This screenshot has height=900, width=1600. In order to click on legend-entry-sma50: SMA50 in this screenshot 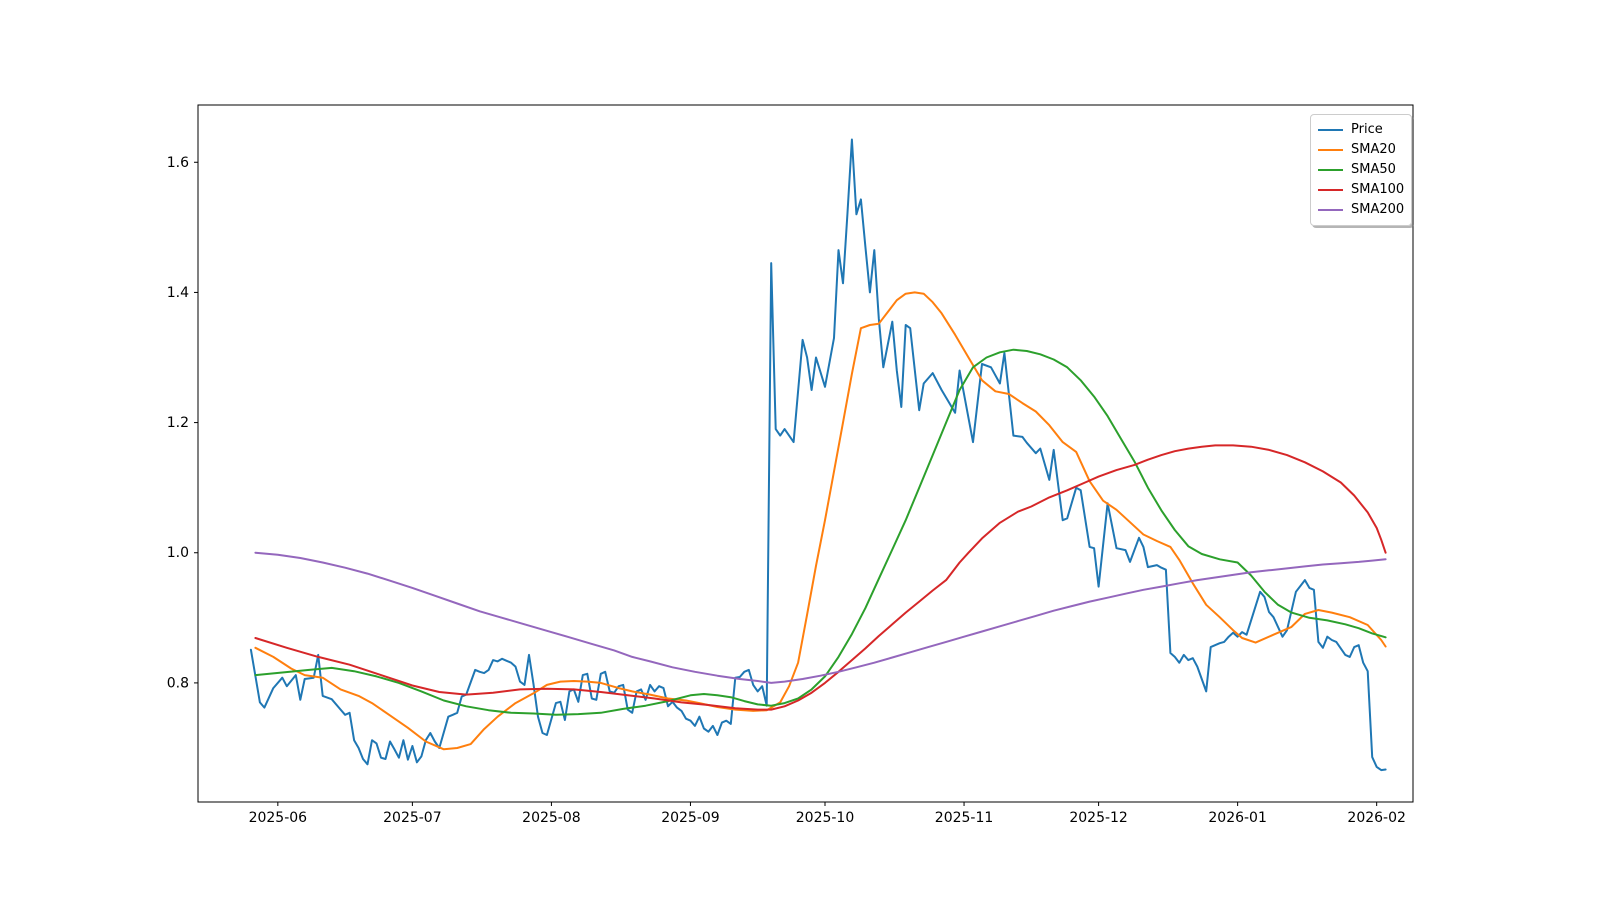, I will do `click(1361, 170)`.